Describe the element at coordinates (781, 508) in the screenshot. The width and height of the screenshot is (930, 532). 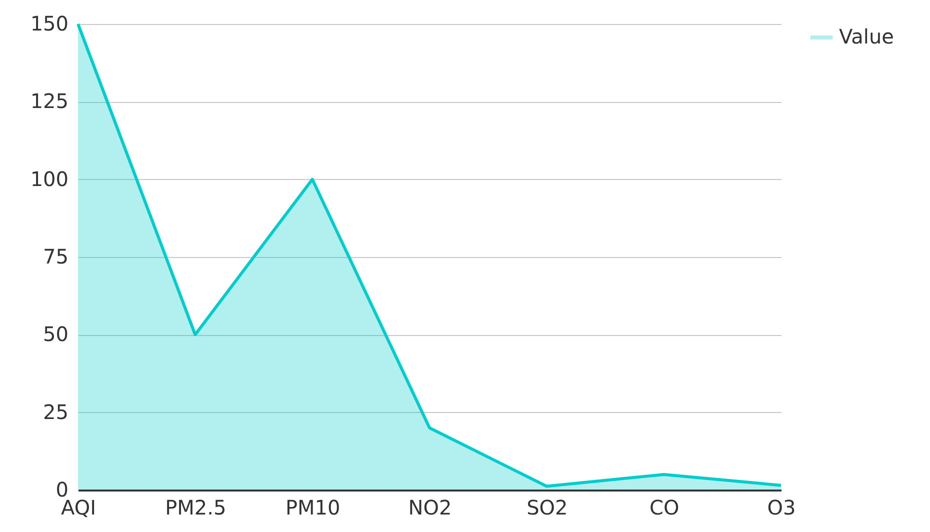
I see `x-tick-label: O3` at that location.